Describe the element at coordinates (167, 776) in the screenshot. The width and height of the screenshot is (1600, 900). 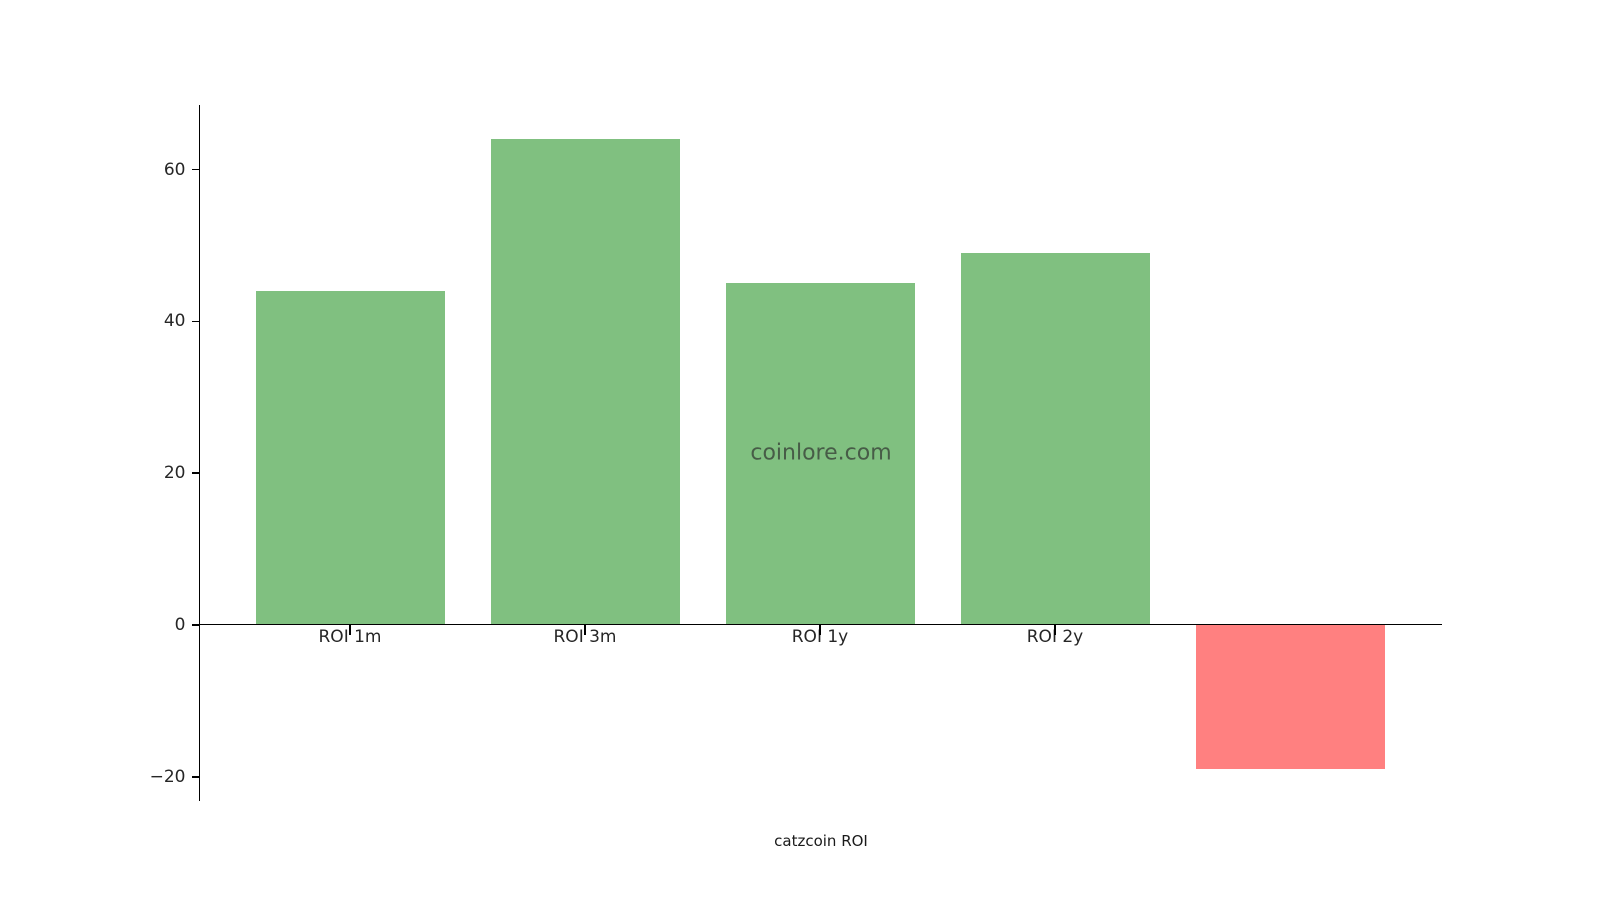
I see `y-tick-label: −20` at that location.